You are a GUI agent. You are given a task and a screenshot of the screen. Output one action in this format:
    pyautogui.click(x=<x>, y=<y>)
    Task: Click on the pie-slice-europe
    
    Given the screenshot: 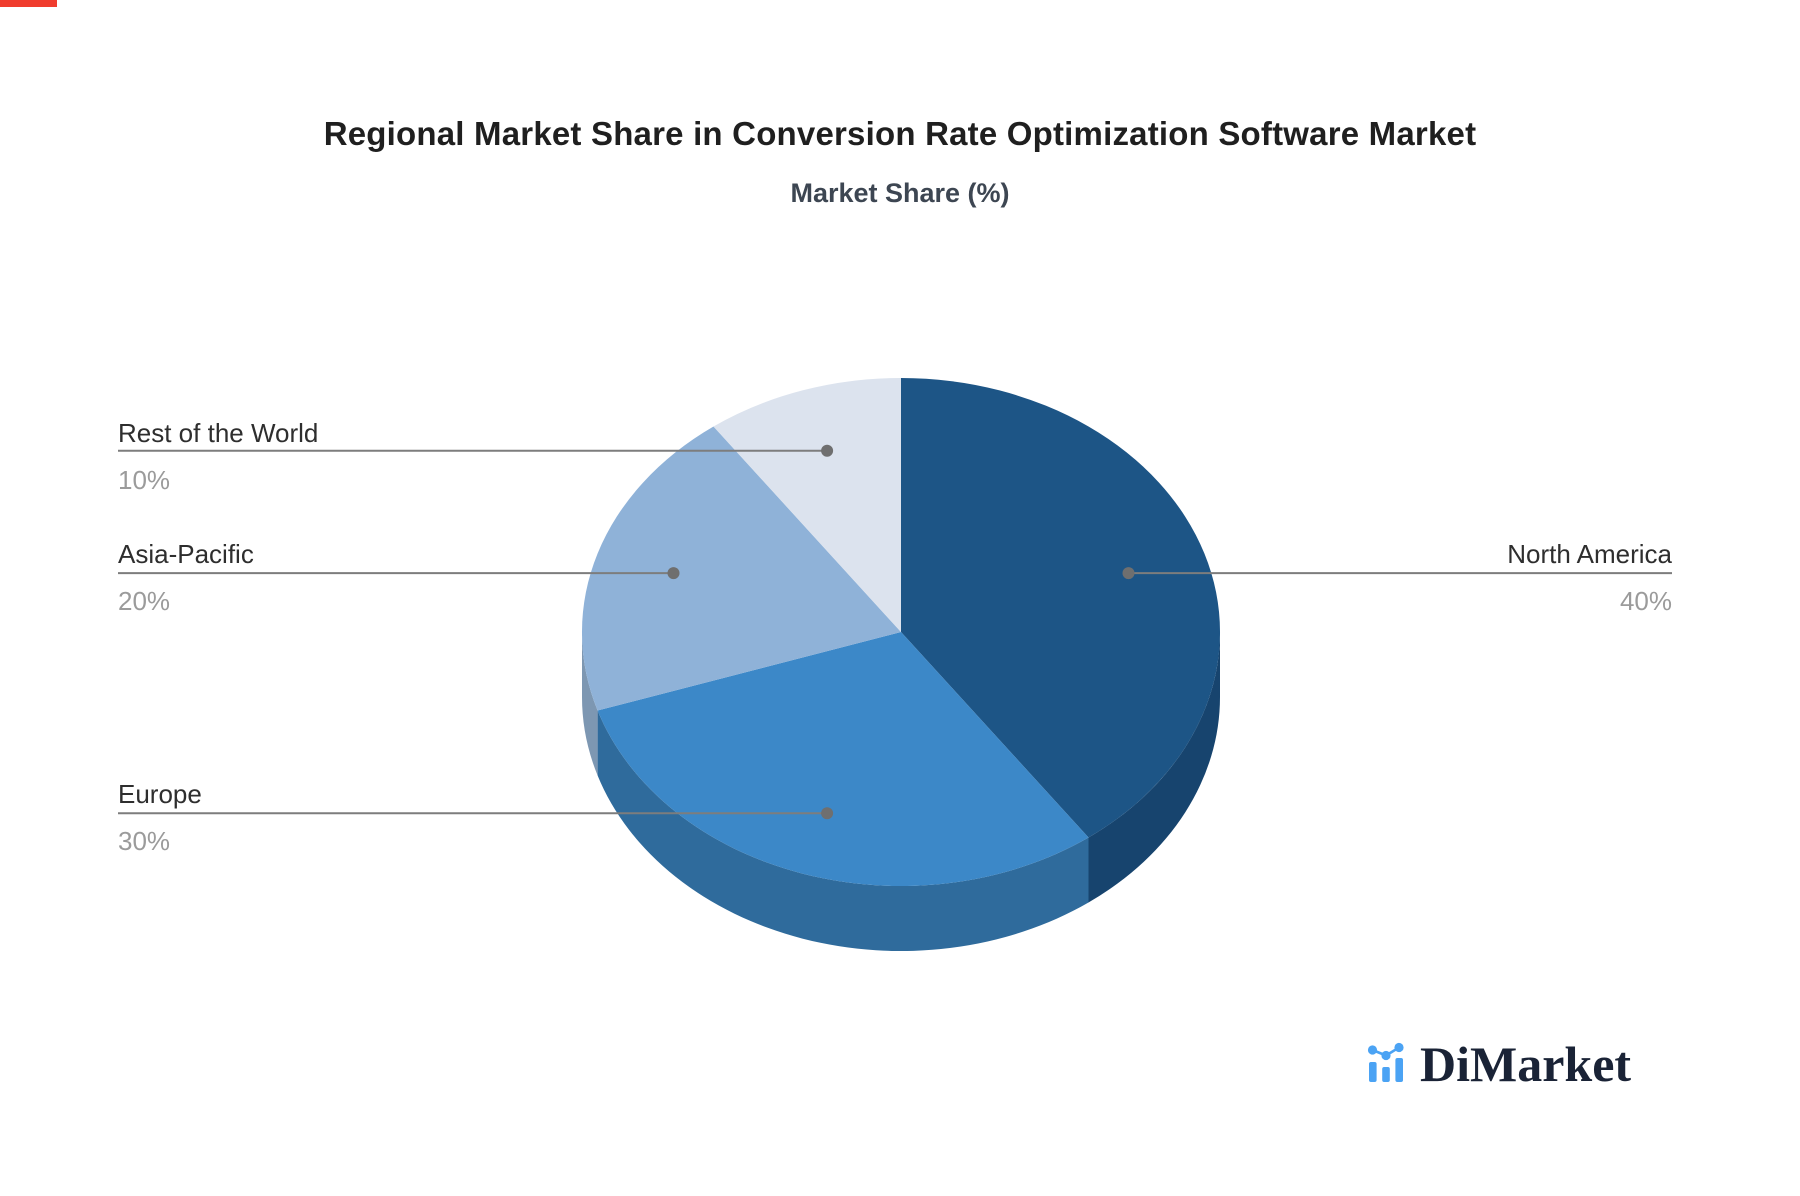 What is the action you would take?
    pyautogui.click(x=843, y=759)
    